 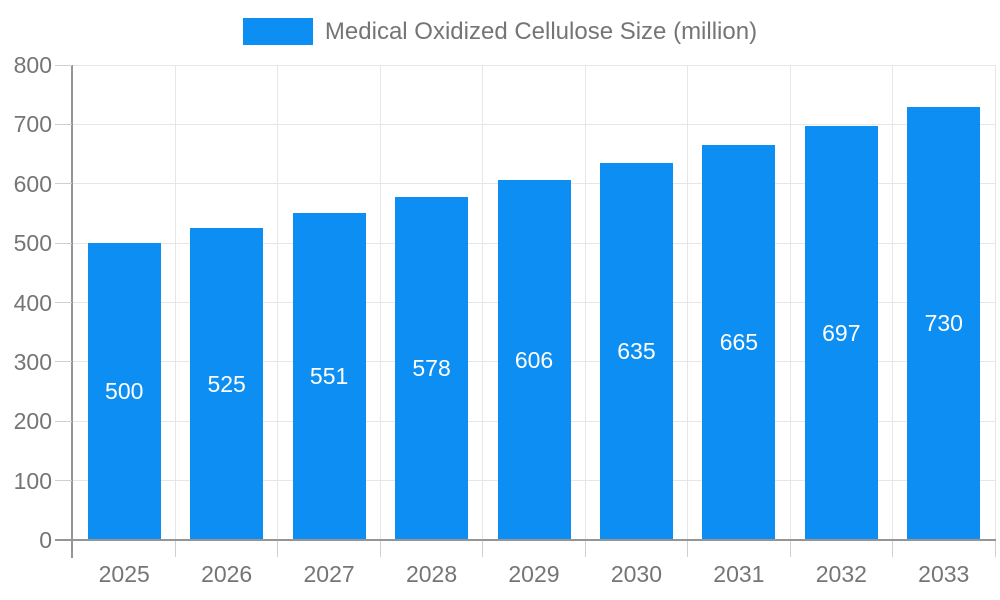 I want to click on bar: 500, so click(x=124, y=391).